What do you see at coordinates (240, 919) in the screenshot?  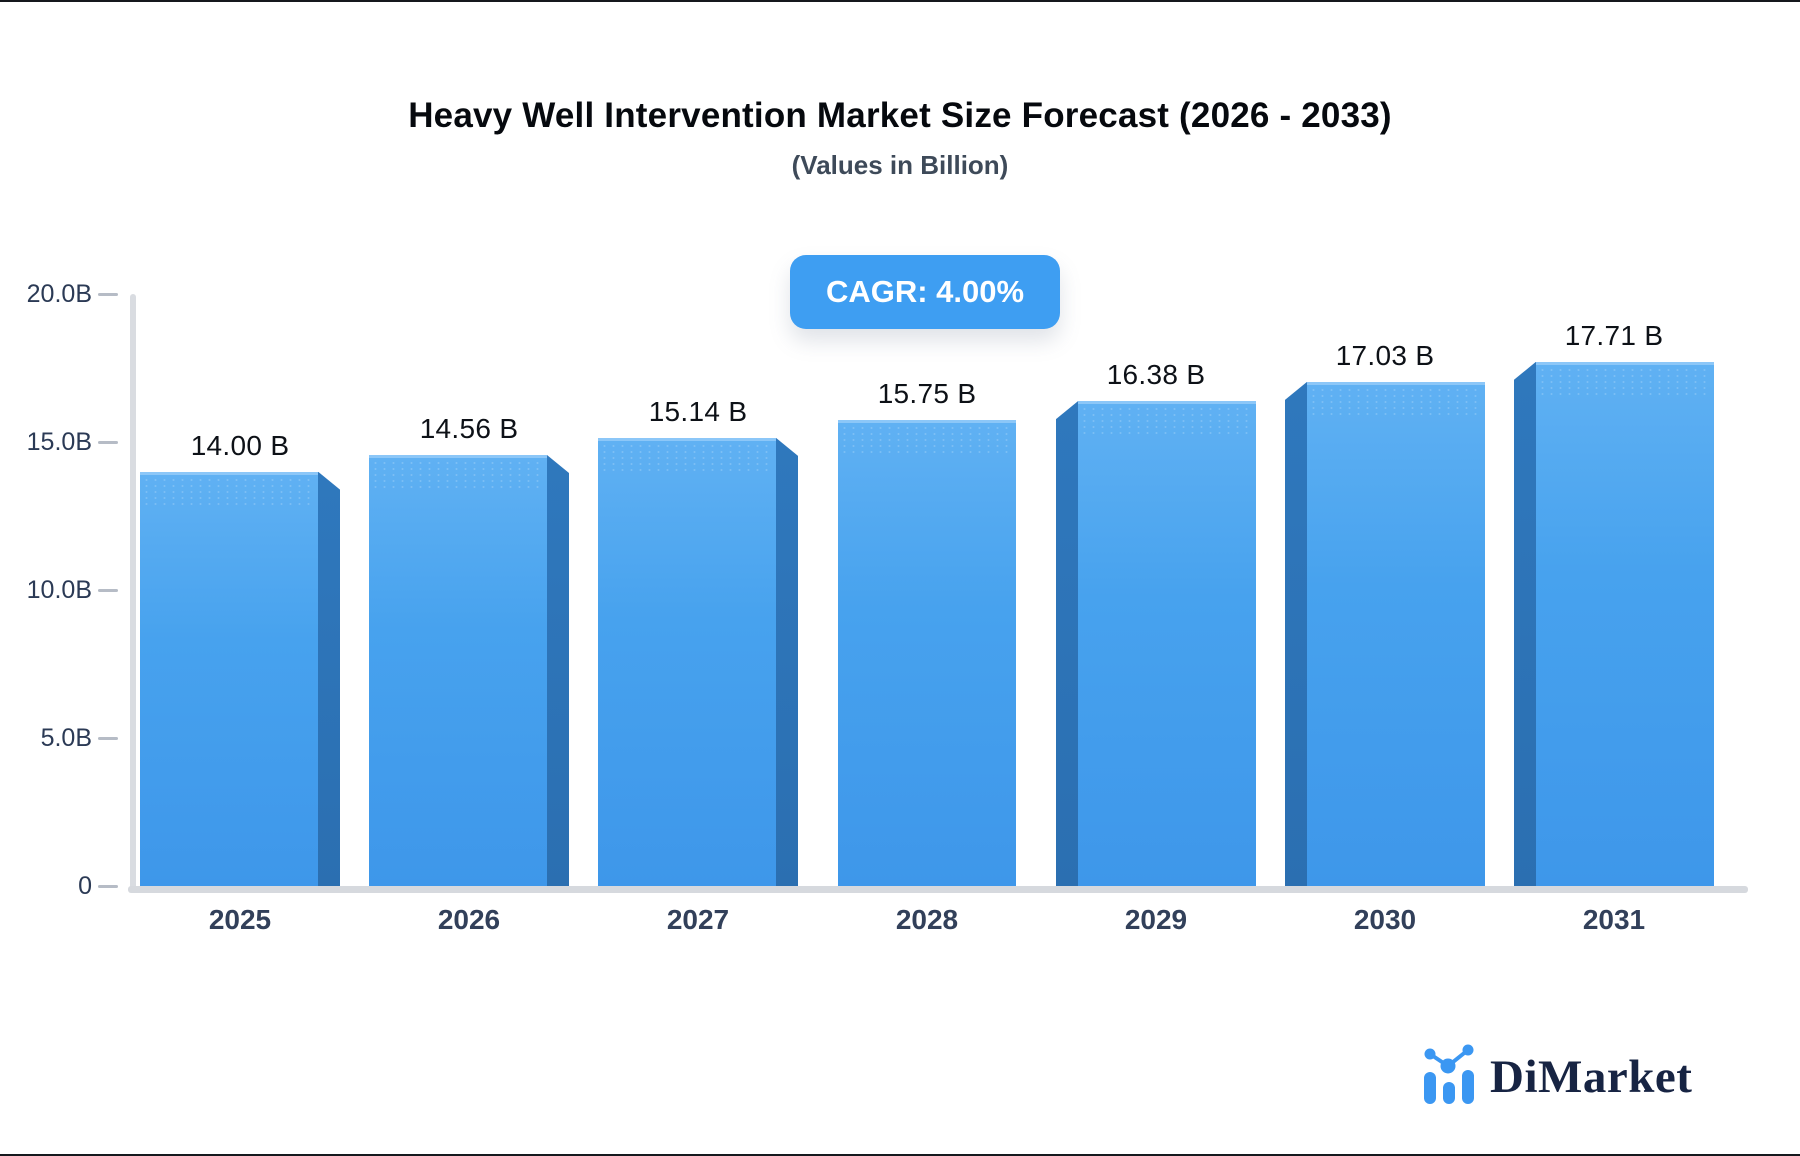 I see `x-axis-label: 2025` at bounding box center [240, 919].